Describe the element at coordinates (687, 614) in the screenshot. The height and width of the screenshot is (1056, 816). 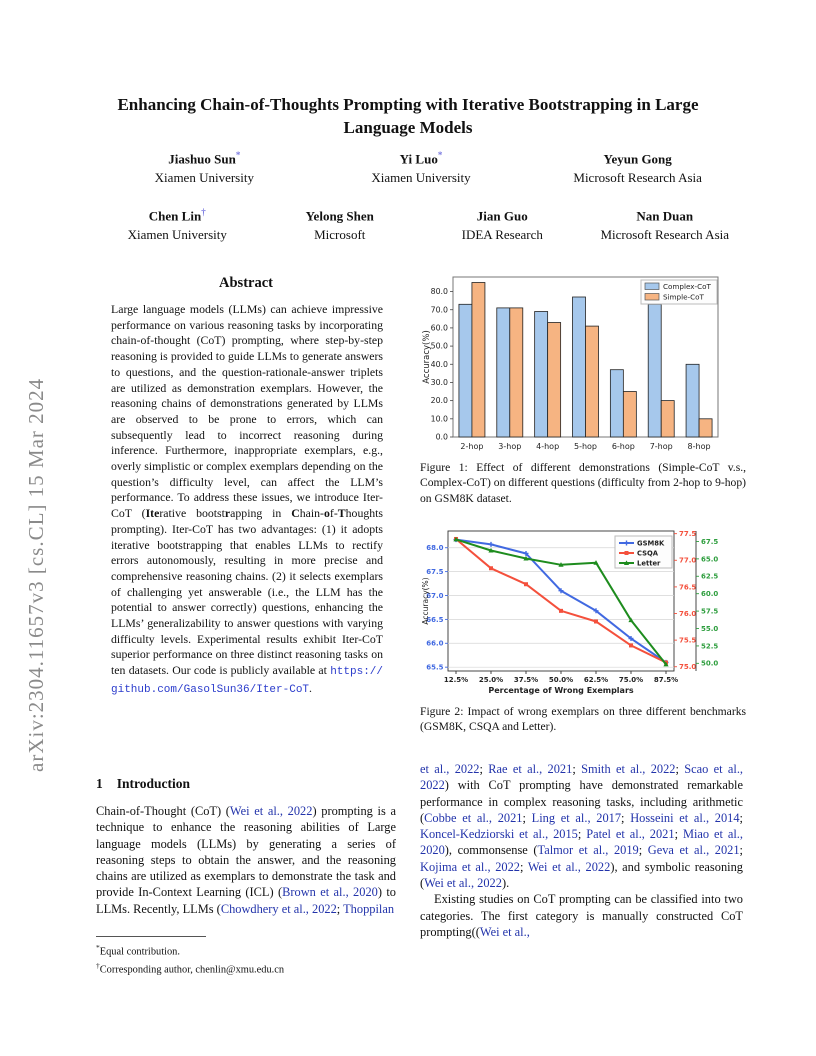
I see `svg-text: 76.0` at that location.